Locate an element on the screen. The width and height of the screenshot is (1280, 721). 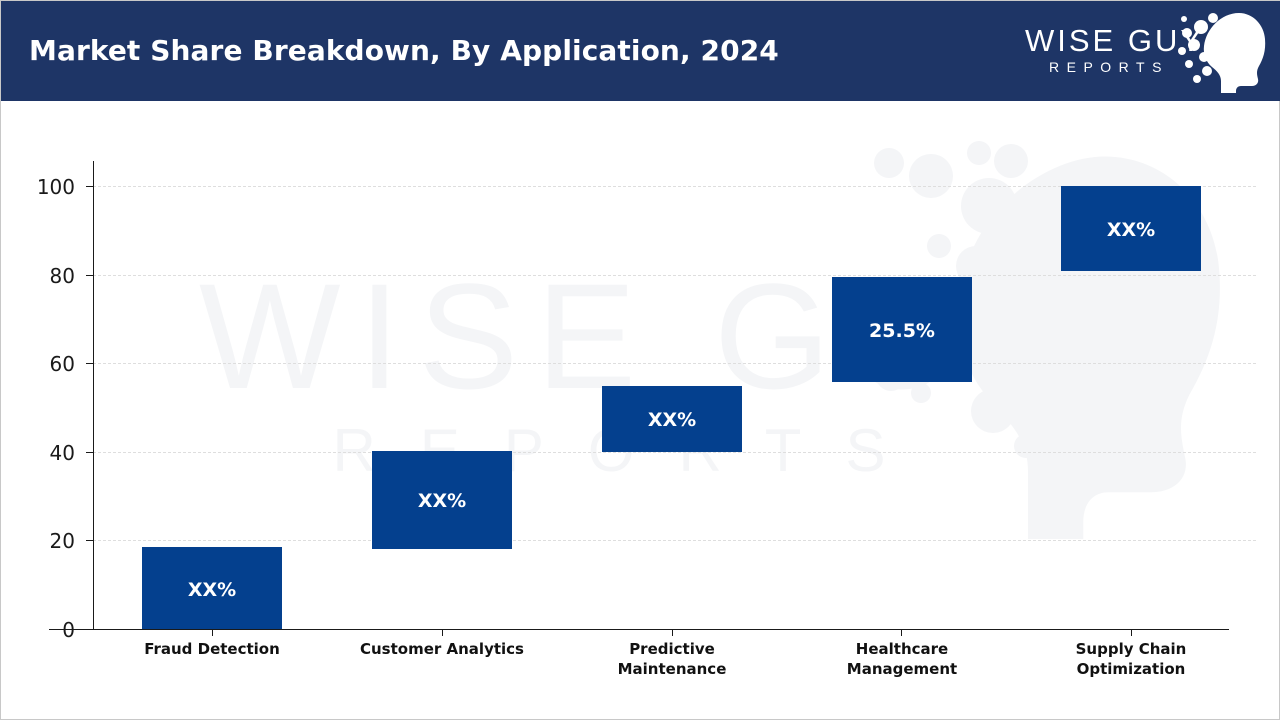
xtick-label-line: Optimization is located at coordinates (1131, 669).